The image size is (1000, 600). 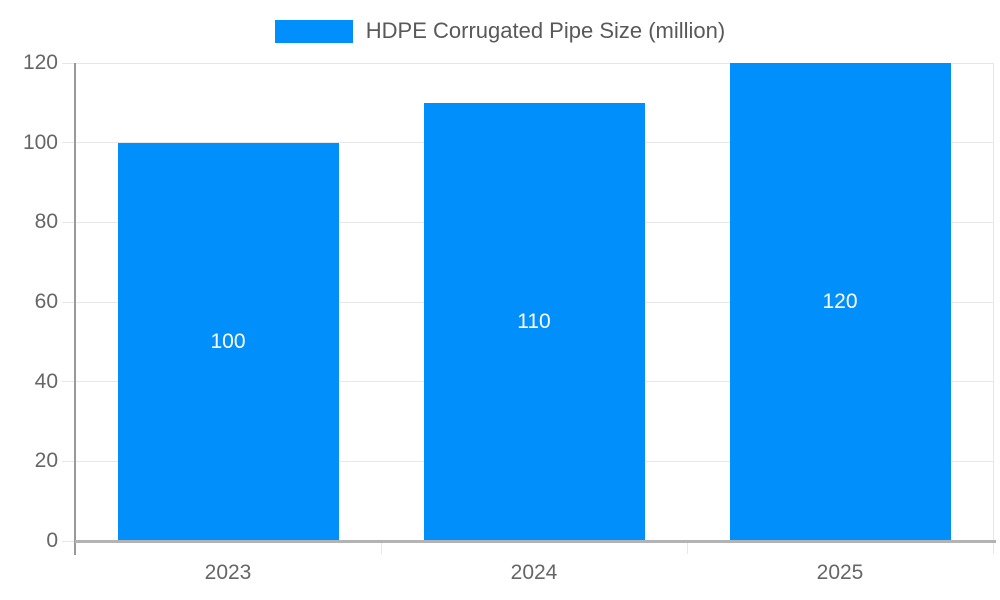 I want to click on bar-value-label: 100, so click(x=228, y=341).